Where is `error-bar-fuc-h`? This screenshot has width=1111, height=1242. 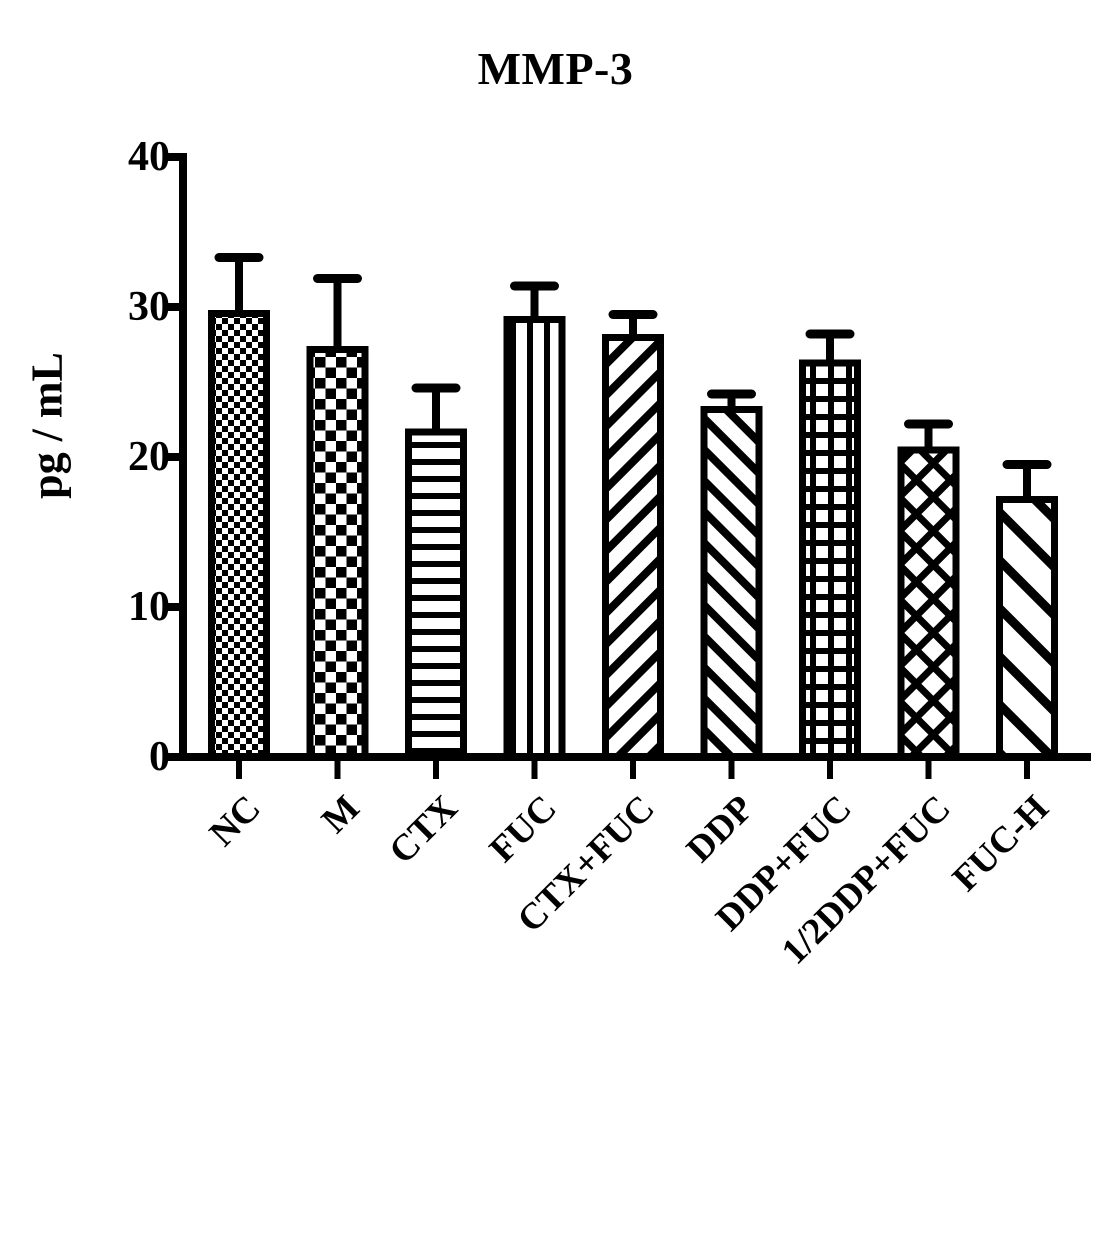 error-bar-fuc-h is located at coordinates (1027, 478).